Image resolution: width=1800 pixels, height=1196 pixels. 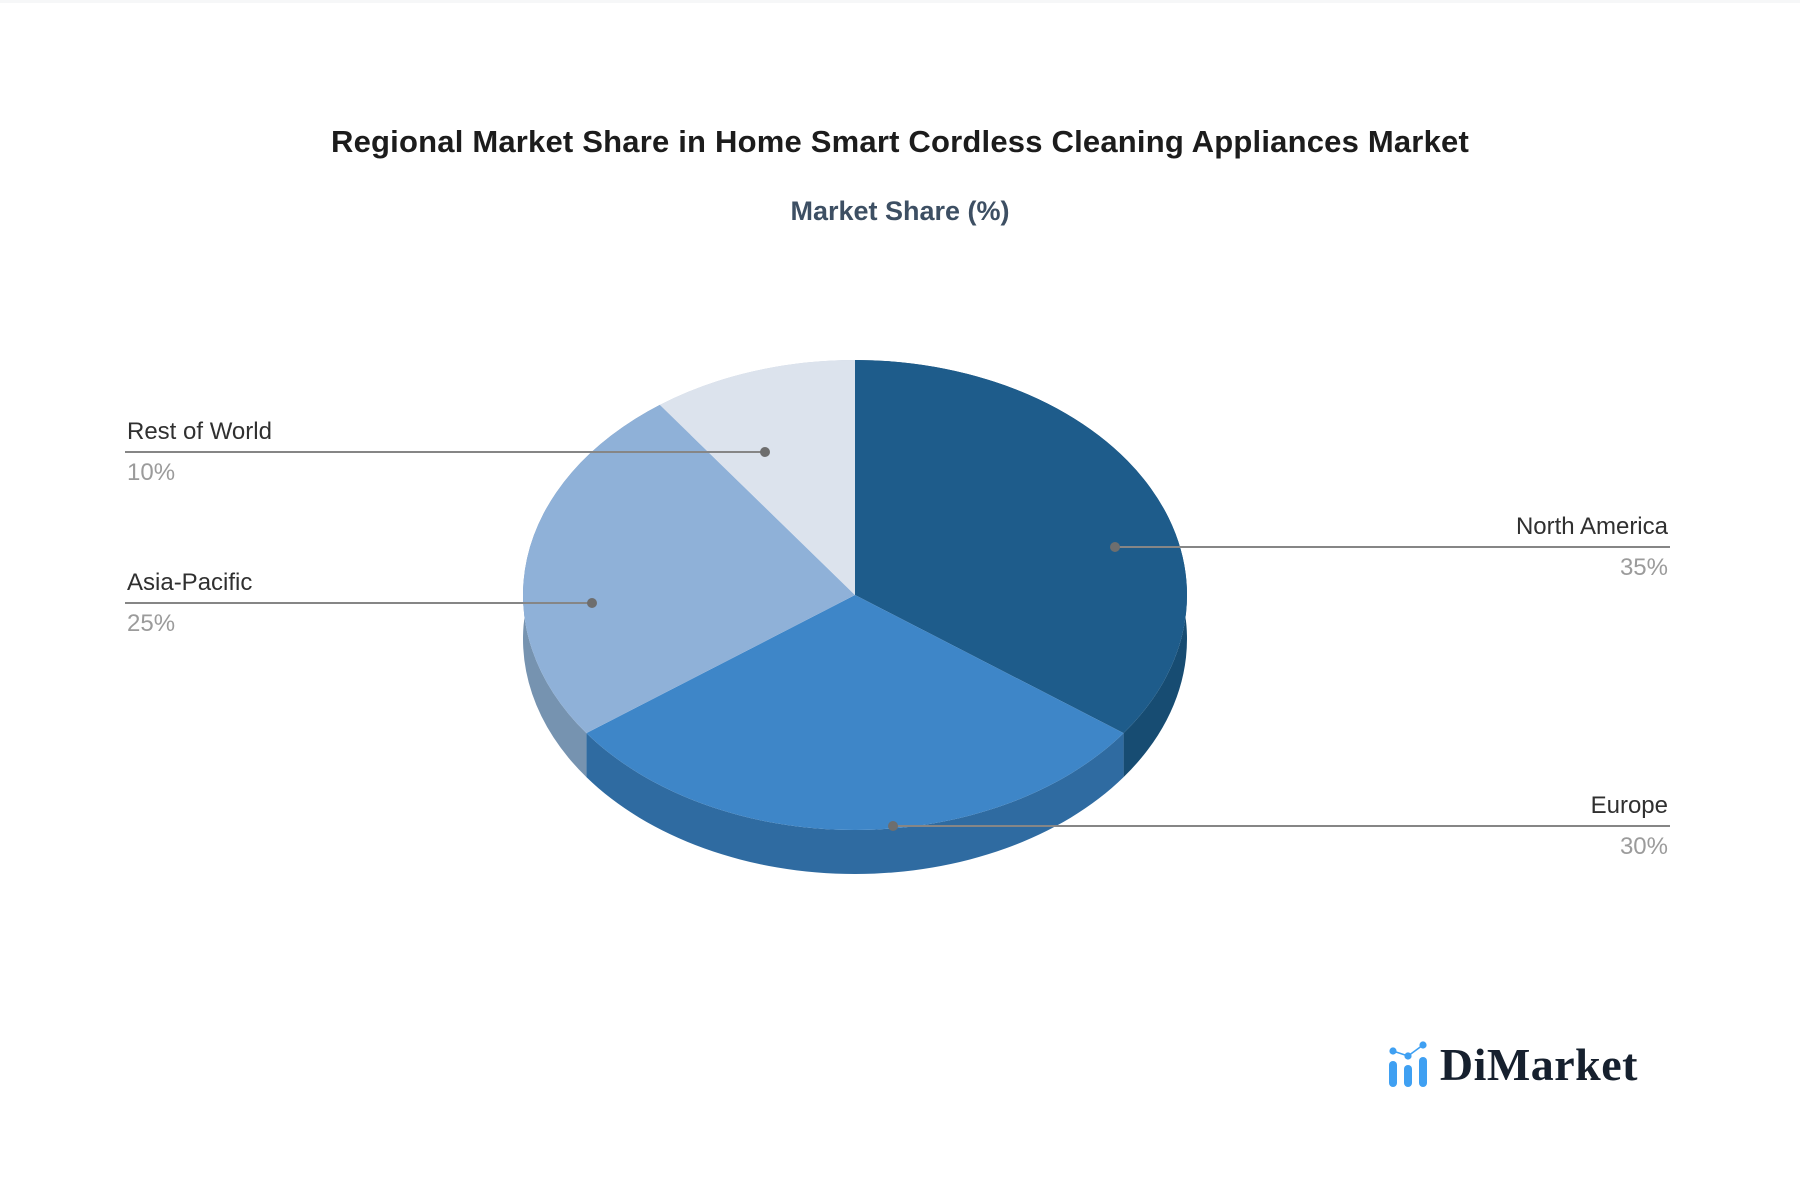 What do you see at coordinates (1591, 526) in the screenshot?
I see `slice-label-north-america: North America` at bounding box center [1591, 526].